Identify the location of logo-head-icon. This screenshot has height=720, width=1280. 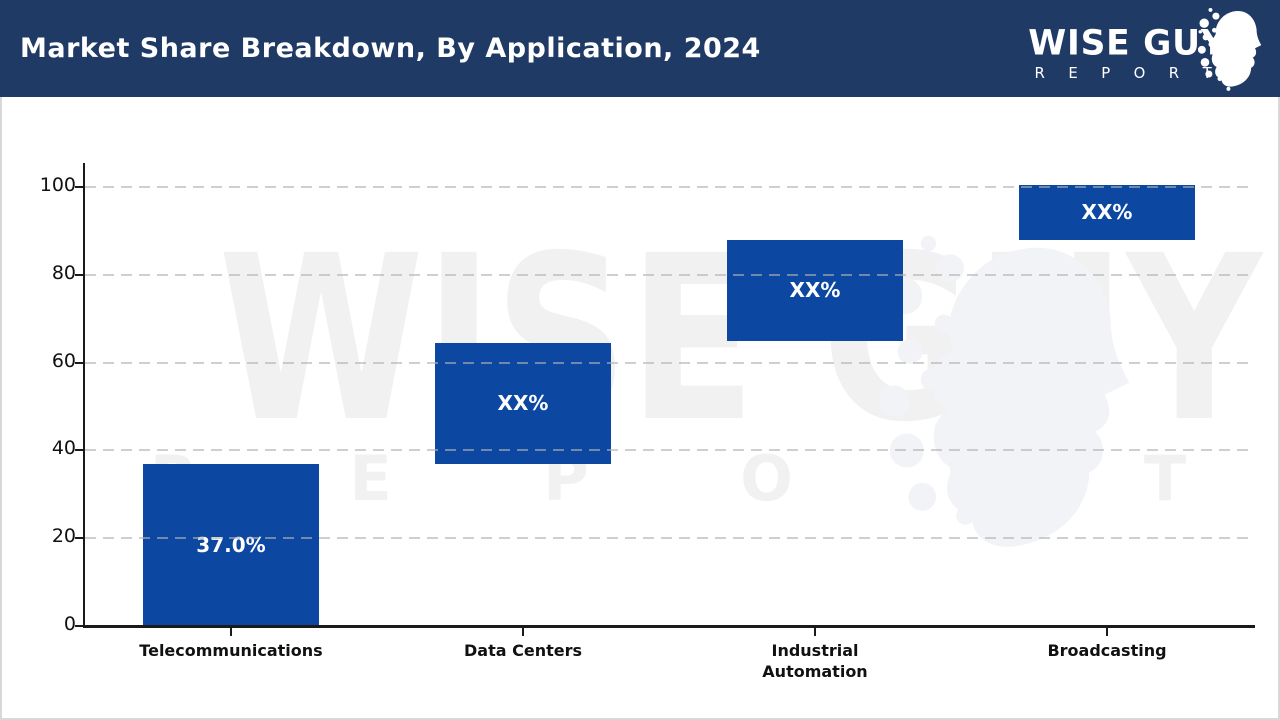
(1229, 49).